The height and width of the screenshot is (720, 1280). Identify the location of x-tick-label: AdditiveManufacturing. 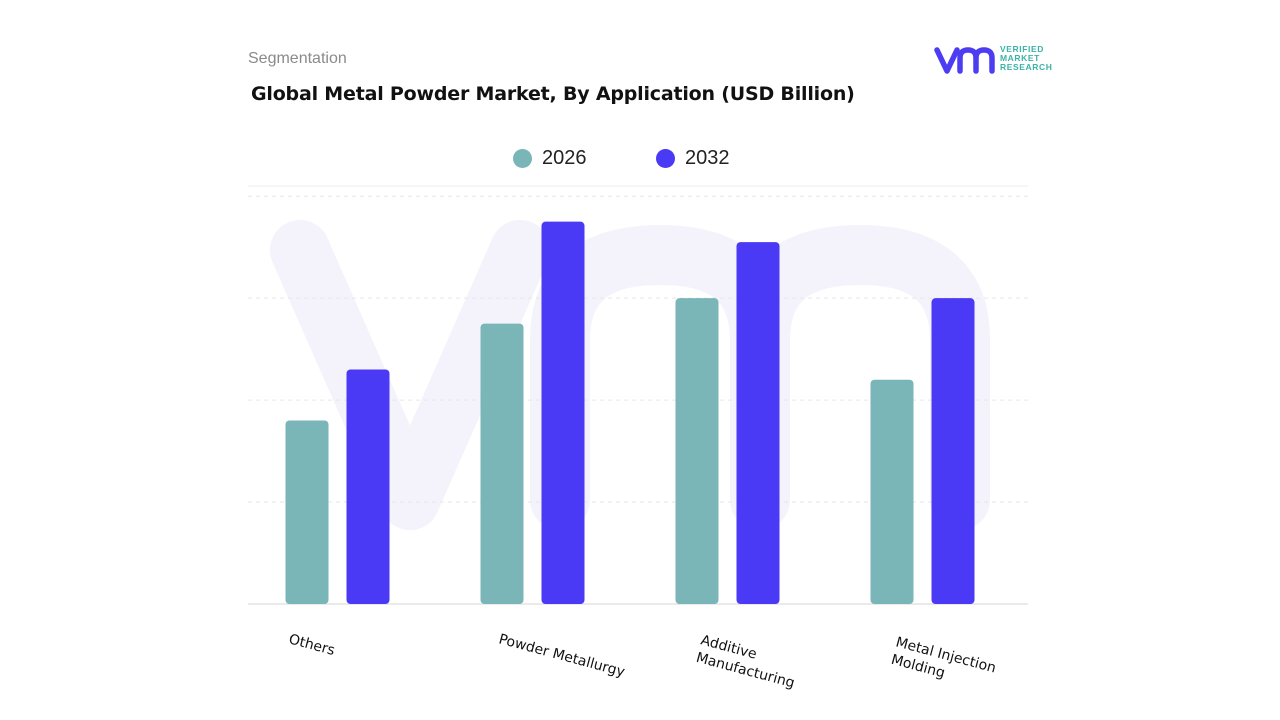
(747, 661).